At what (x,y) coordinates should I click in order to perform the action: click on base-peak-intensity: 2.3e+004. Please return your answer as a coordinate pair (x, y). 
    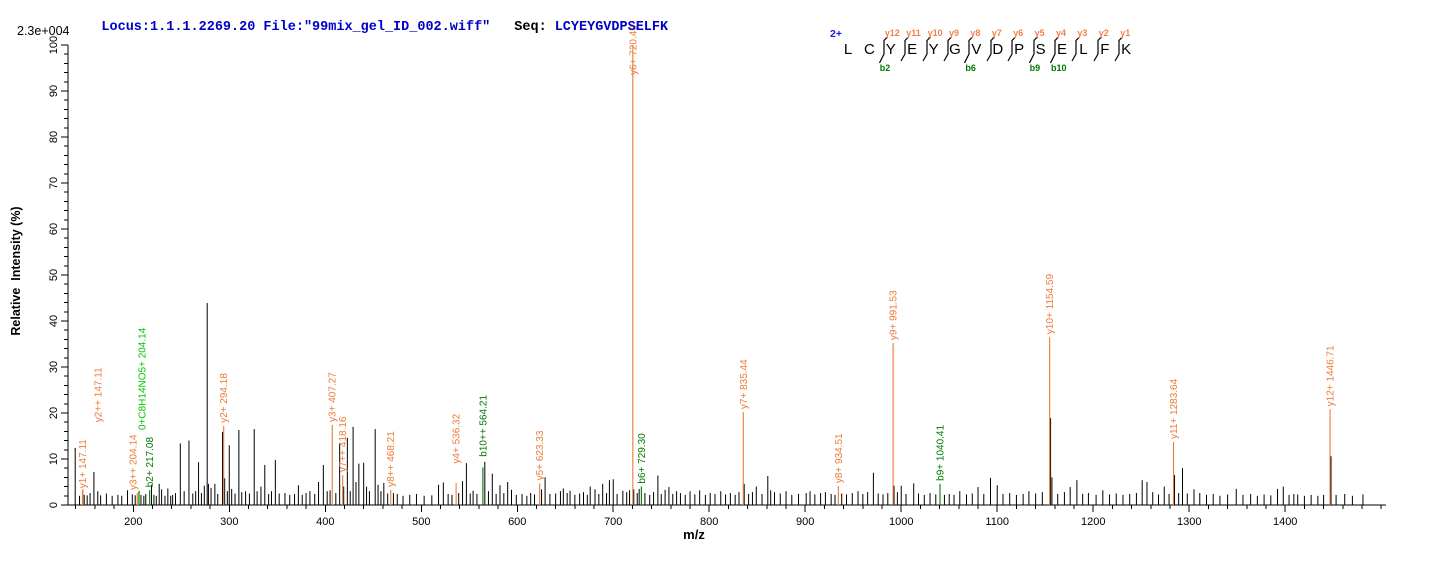
    Looking at the image, I should click on (43, 31).